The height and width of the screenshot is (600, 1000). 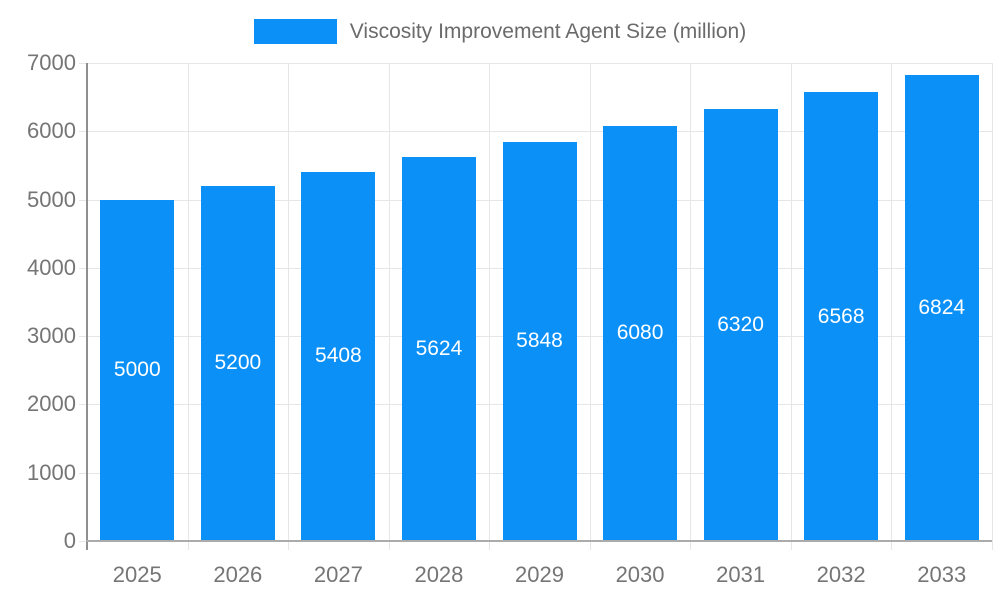 I want to click on x-axis-tick-label: 2032, so click(x=841, y=574).